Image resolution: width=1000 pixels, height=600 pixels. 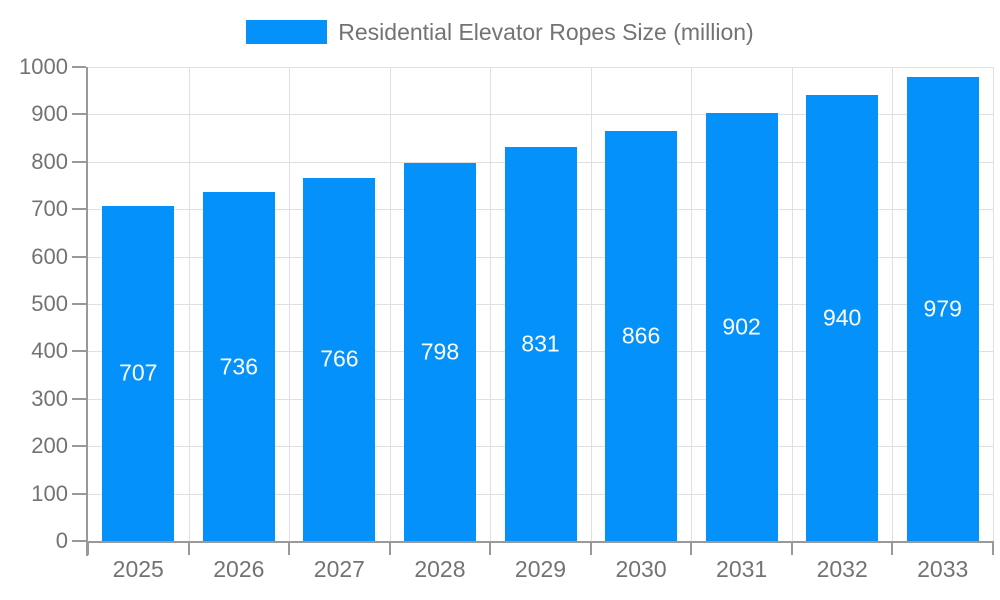 I want to click on x-axis-label-2028: 2028, so click(x=440, y=569).